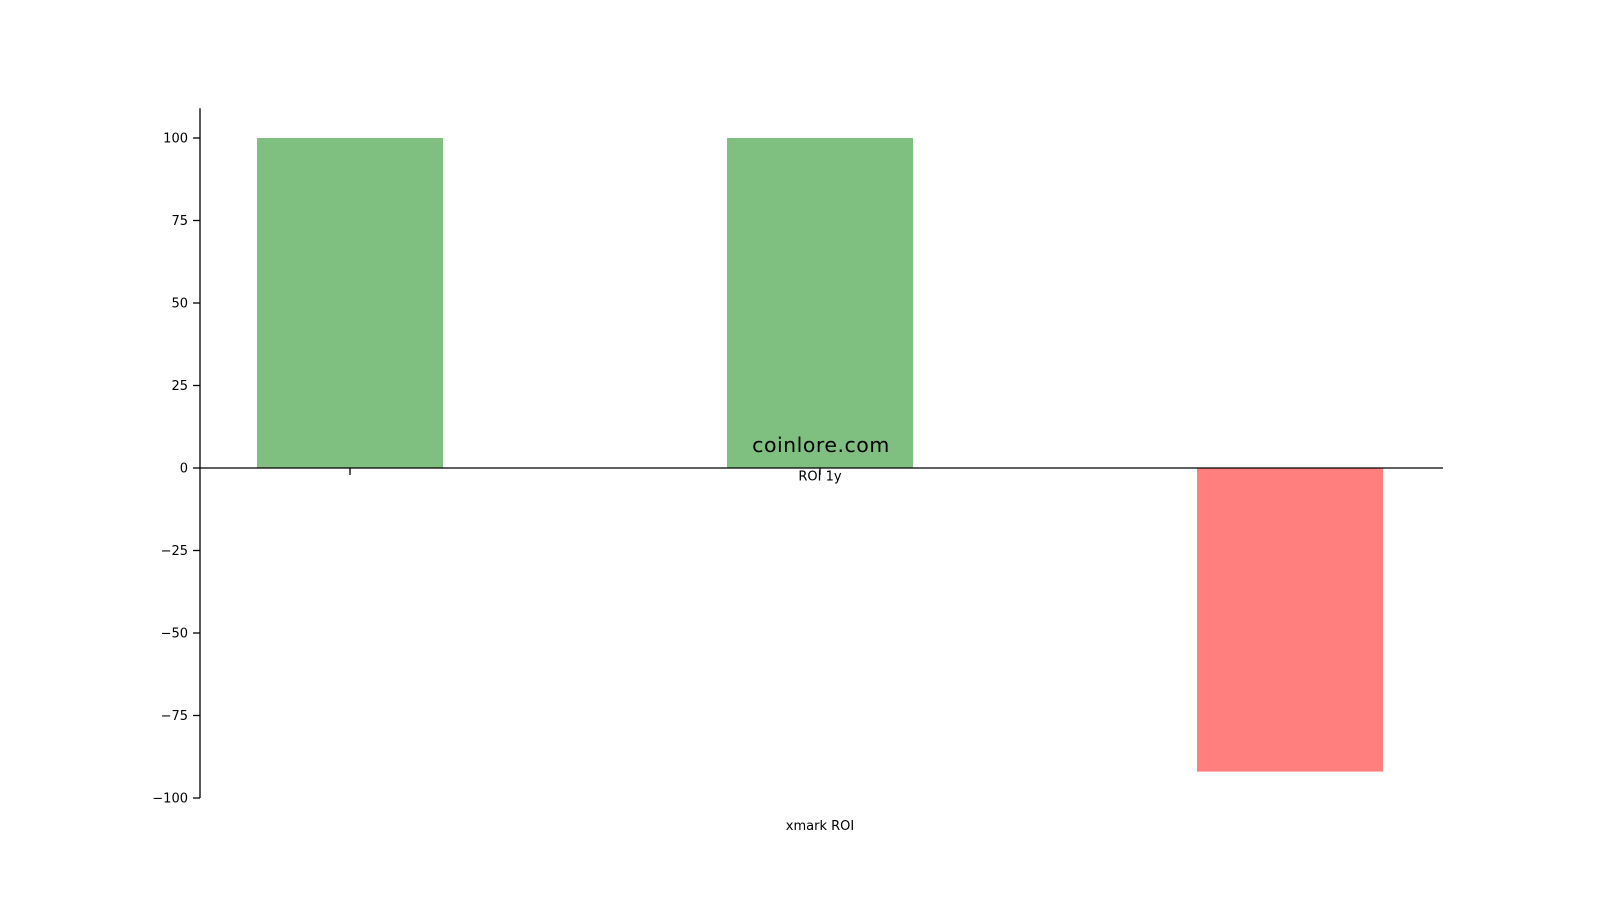  I want to click on y-tick-label: 0, so click(184, 469).